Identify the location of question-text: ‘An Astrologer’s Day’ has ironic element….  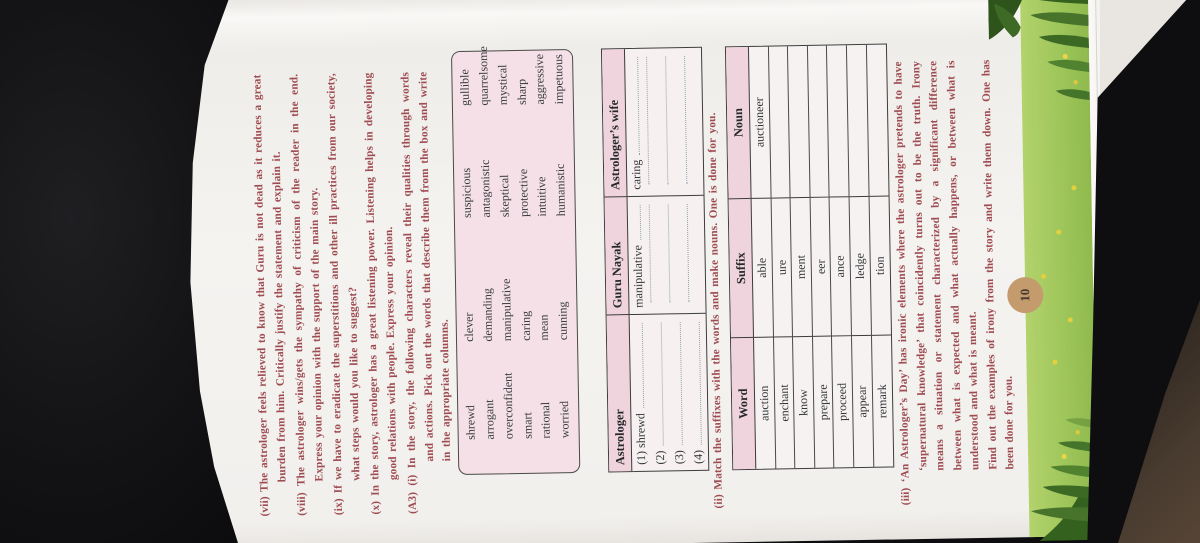
(937, 271).